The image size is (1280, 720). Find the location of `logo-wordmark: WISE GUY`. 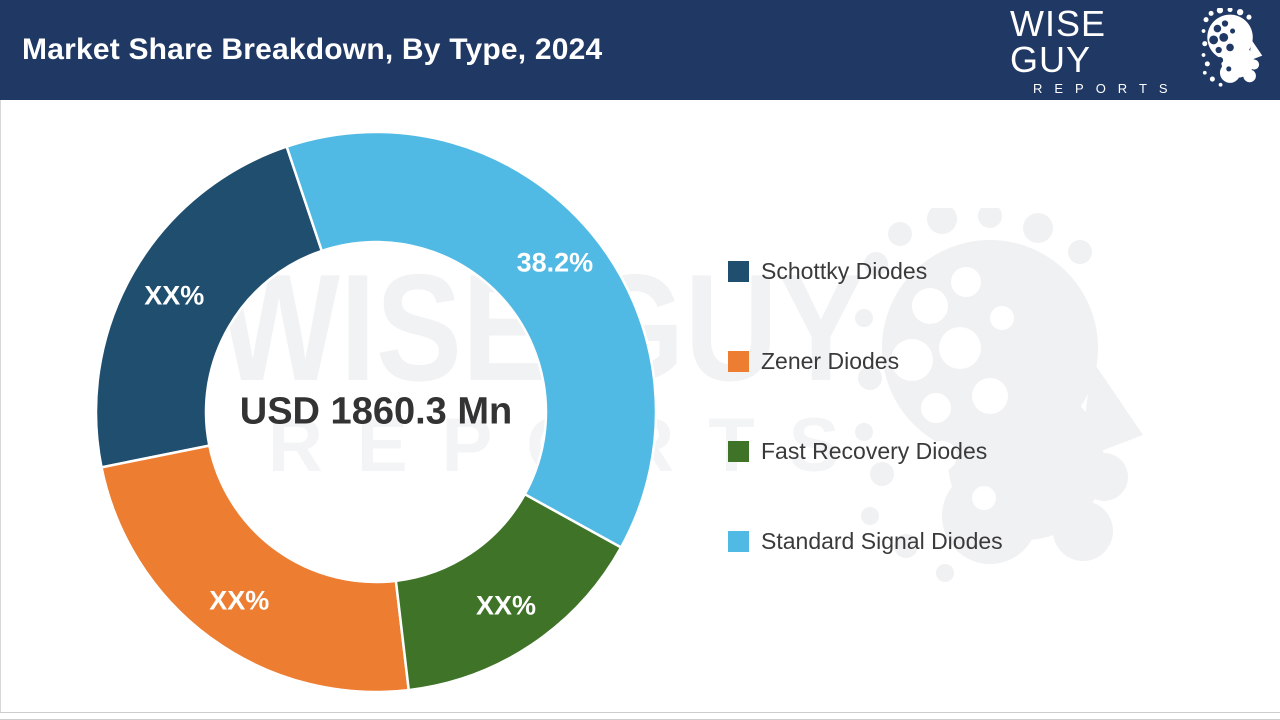

logo-wordmark: WISE GUY is located at coordinates (1058, 41).